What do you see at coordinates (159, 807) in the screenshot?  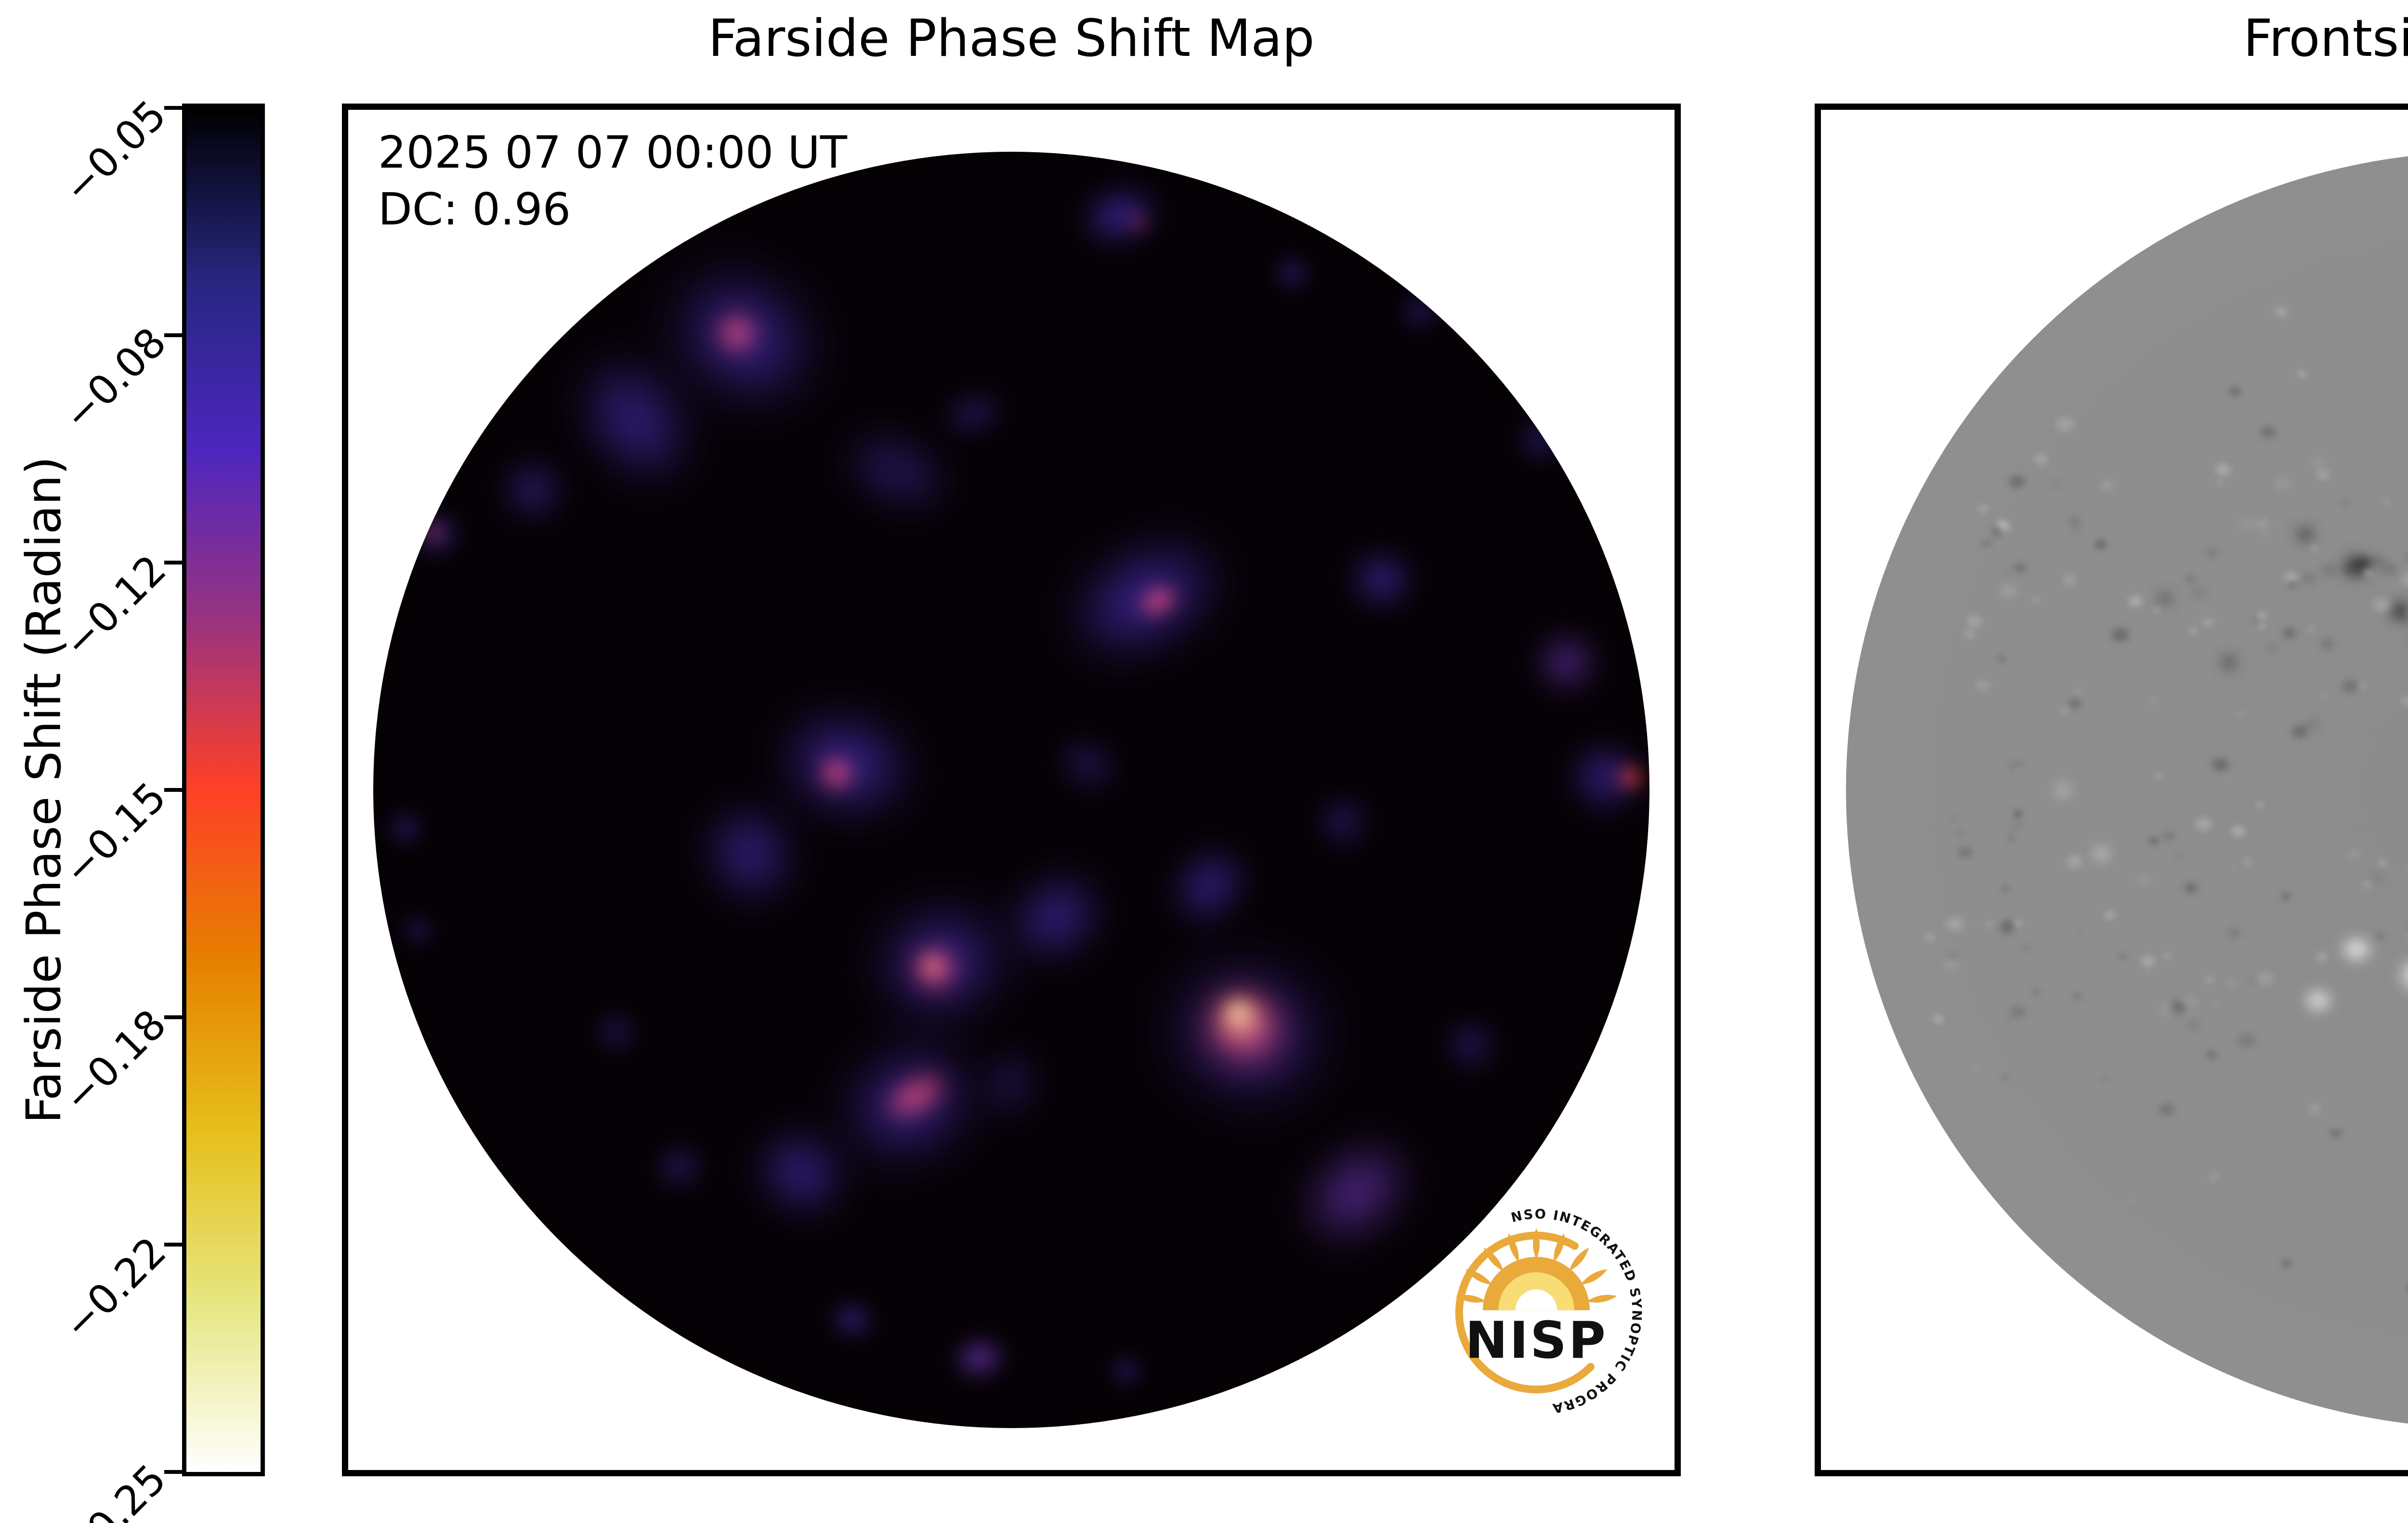 I see `colorbar: −0.05 −0.08 −0.12 −0.15 −0.18 −0.22 −0.25` at bounding box center [159, 807].